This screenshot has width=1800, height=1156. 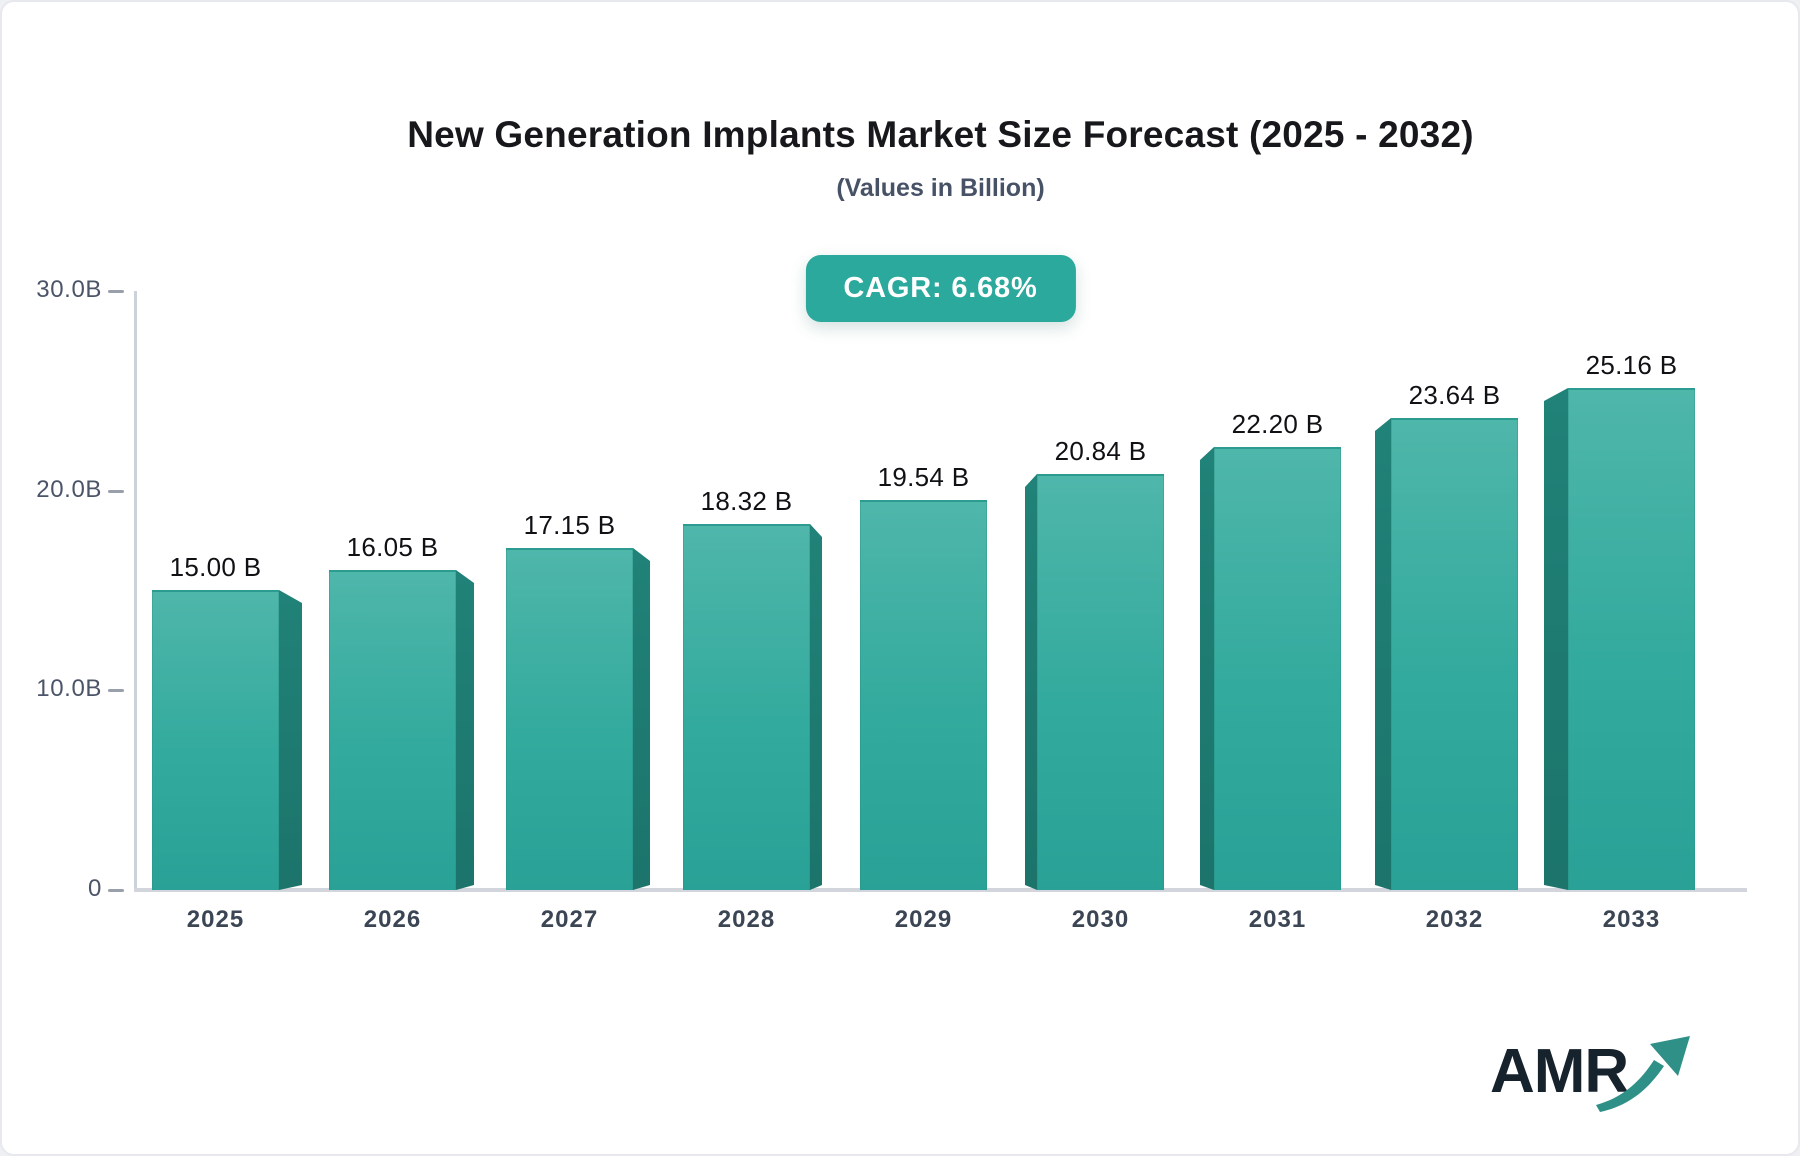 What do you see at coordinates (69, 289) in the screenshot?
I see `y-tick-label: 30.0B` at bounding box center [69, 289].